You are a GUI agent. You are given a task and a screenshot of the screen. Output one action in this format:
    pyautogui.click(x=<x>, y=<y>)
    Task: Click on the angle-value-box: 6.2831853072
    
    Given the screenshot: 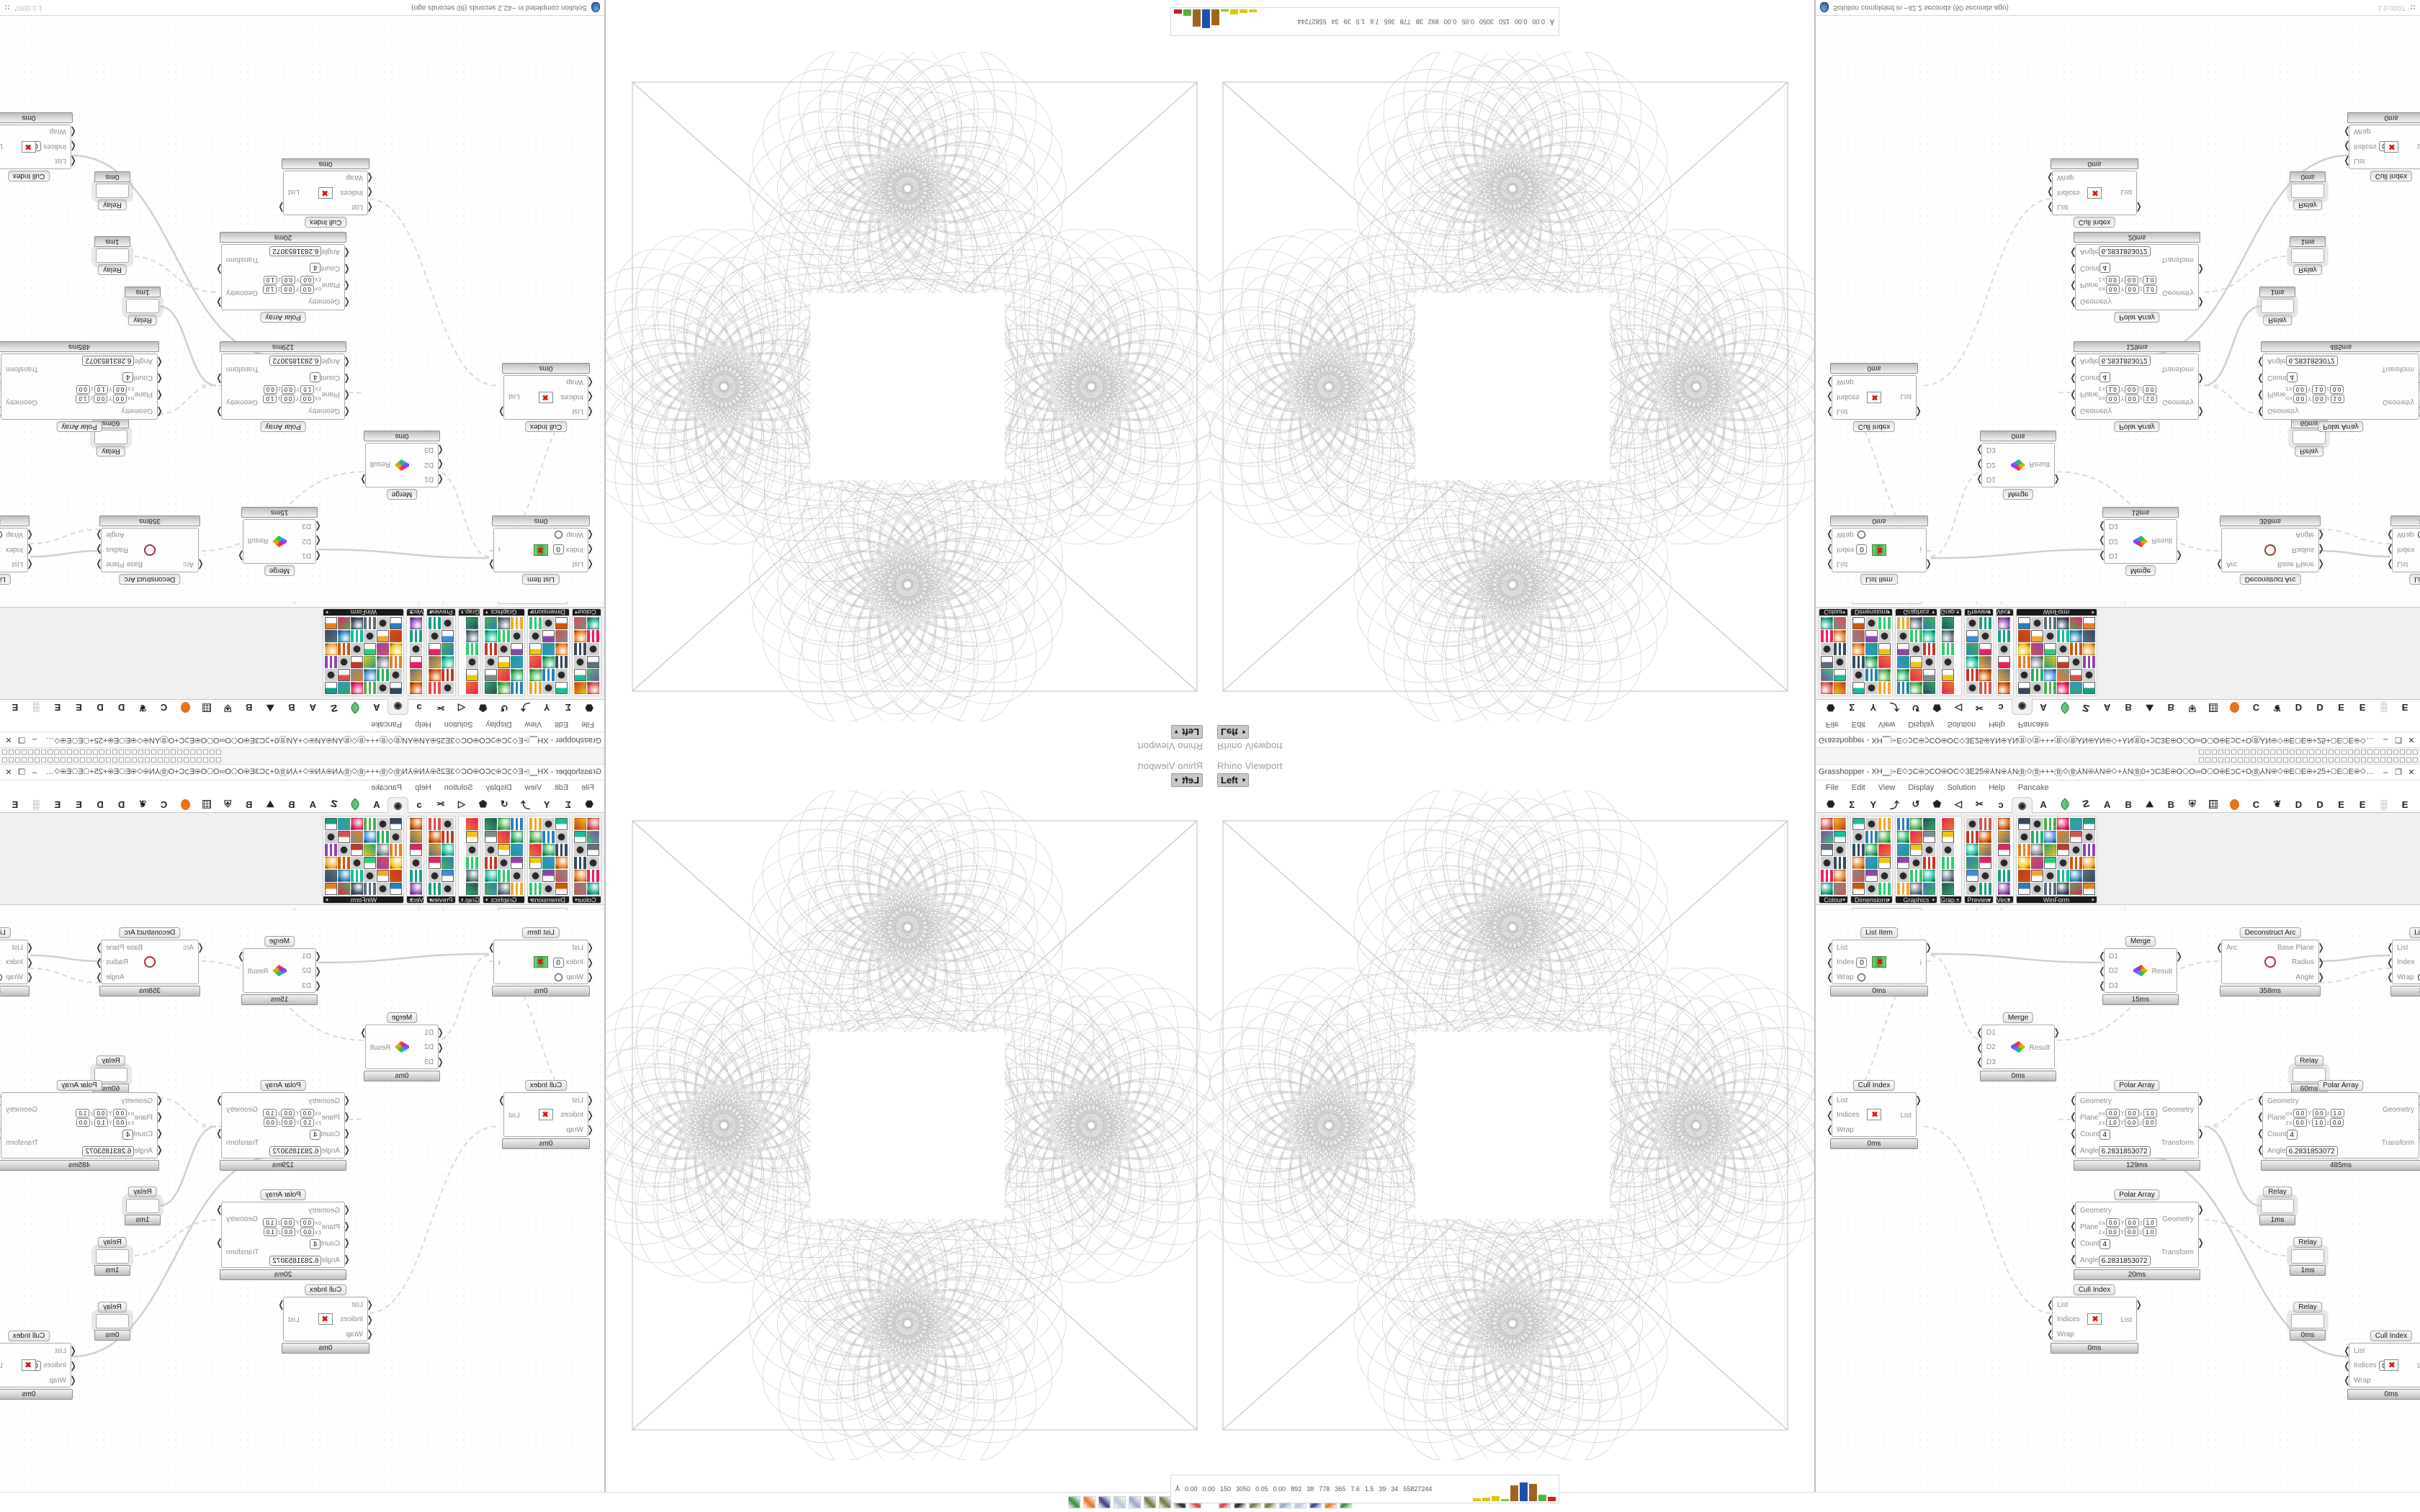 What is the action you would take?
    pyautogui.click(x=295, y=1151)
    